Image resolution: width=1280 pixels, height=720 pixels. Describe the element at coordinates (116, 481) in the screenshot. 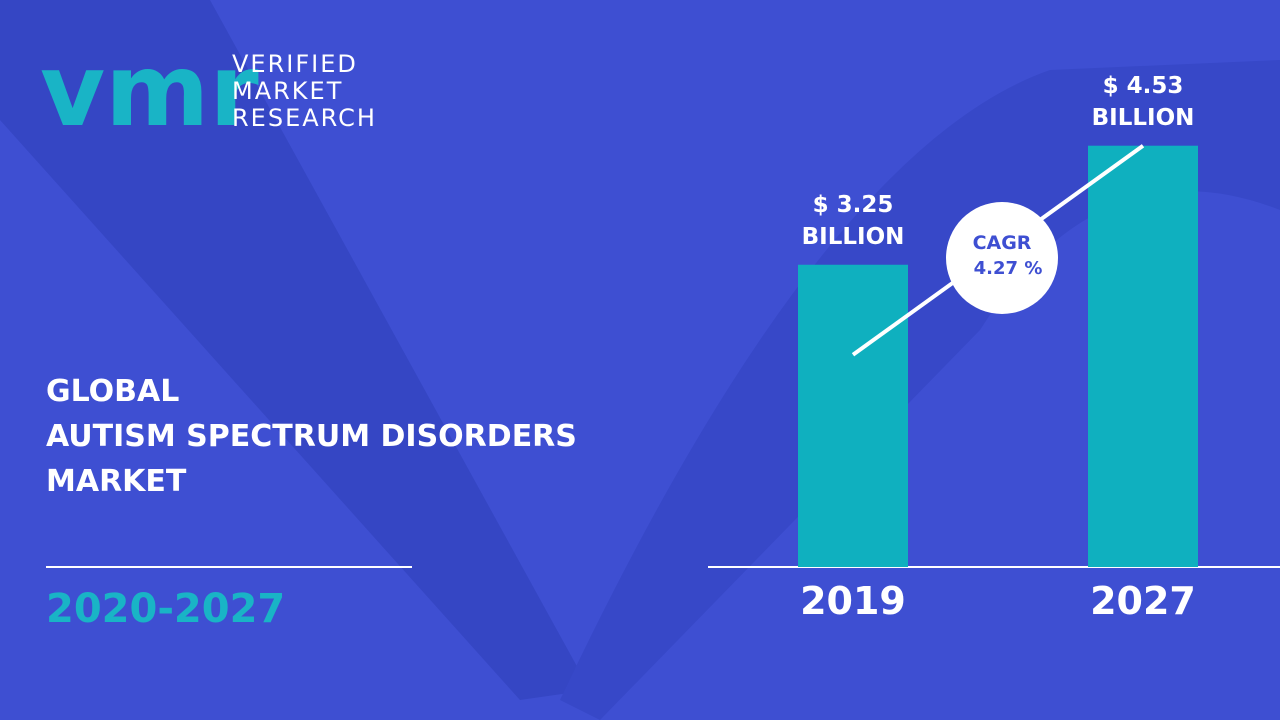

I see `title-line: MARKET` at that location.